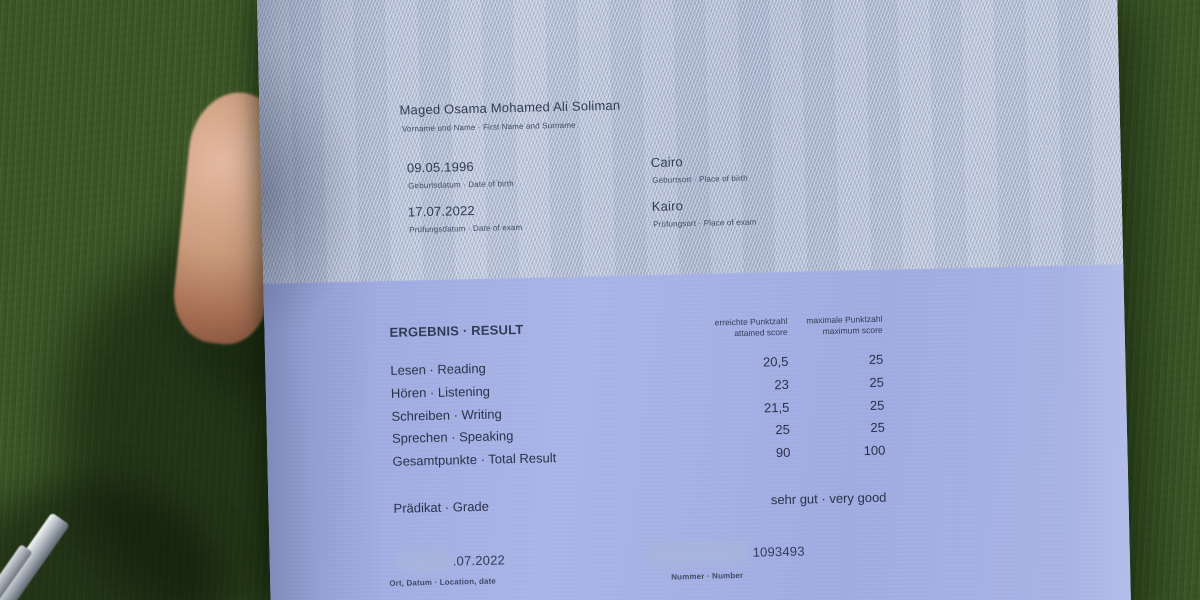  What do you see at coordinates (474, 459) in the screenshot?
I see `row-label: Gesamtpunkte · Total Result` at bounding box center [474, 459].